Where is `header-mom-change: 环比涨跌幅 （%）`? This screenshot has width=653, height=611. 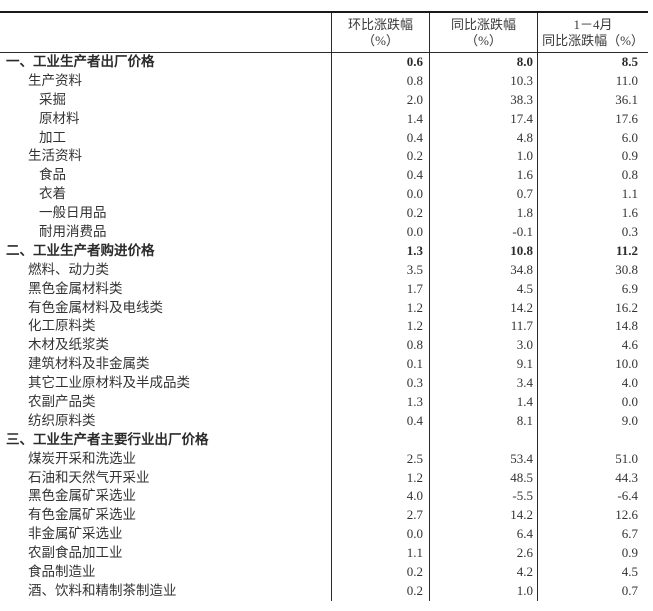
header-mom-change: 环比涨跌幅 （%） is located at coordinates (381, 32).